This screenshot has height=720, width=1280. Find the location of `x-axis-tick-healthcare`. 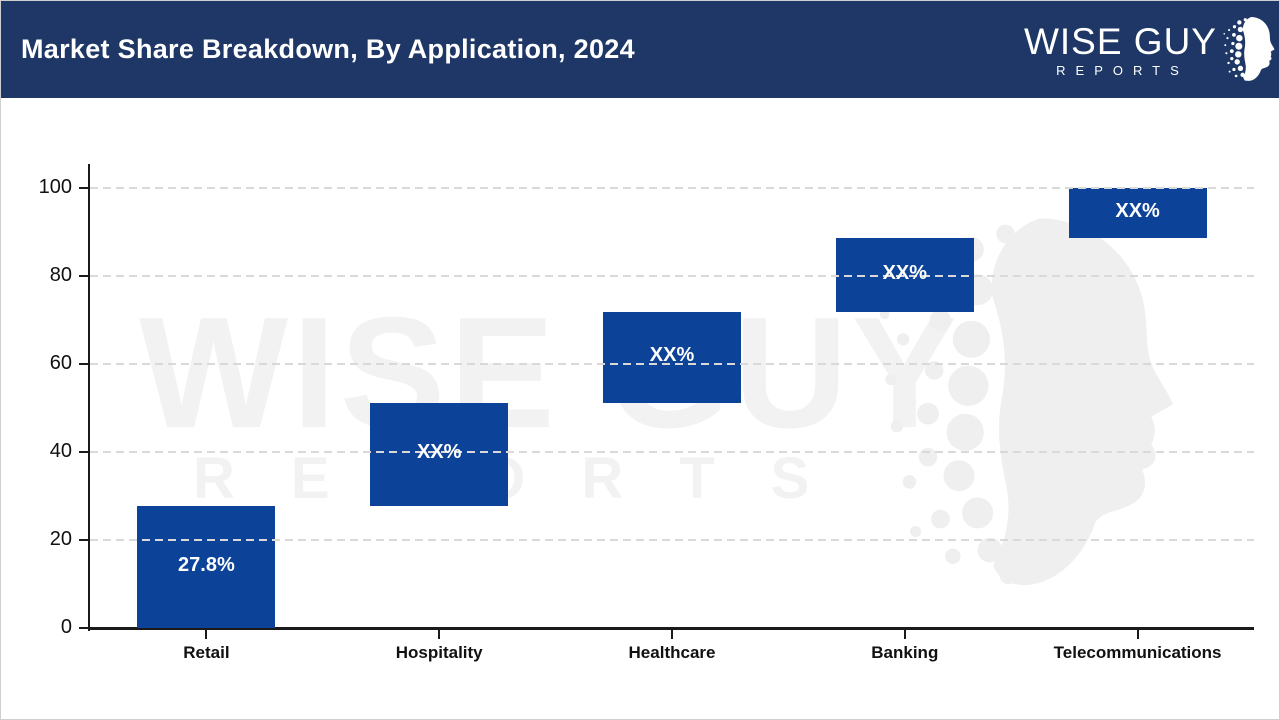

x-axis-tick-healthcare is located at coordinates (672, 634).